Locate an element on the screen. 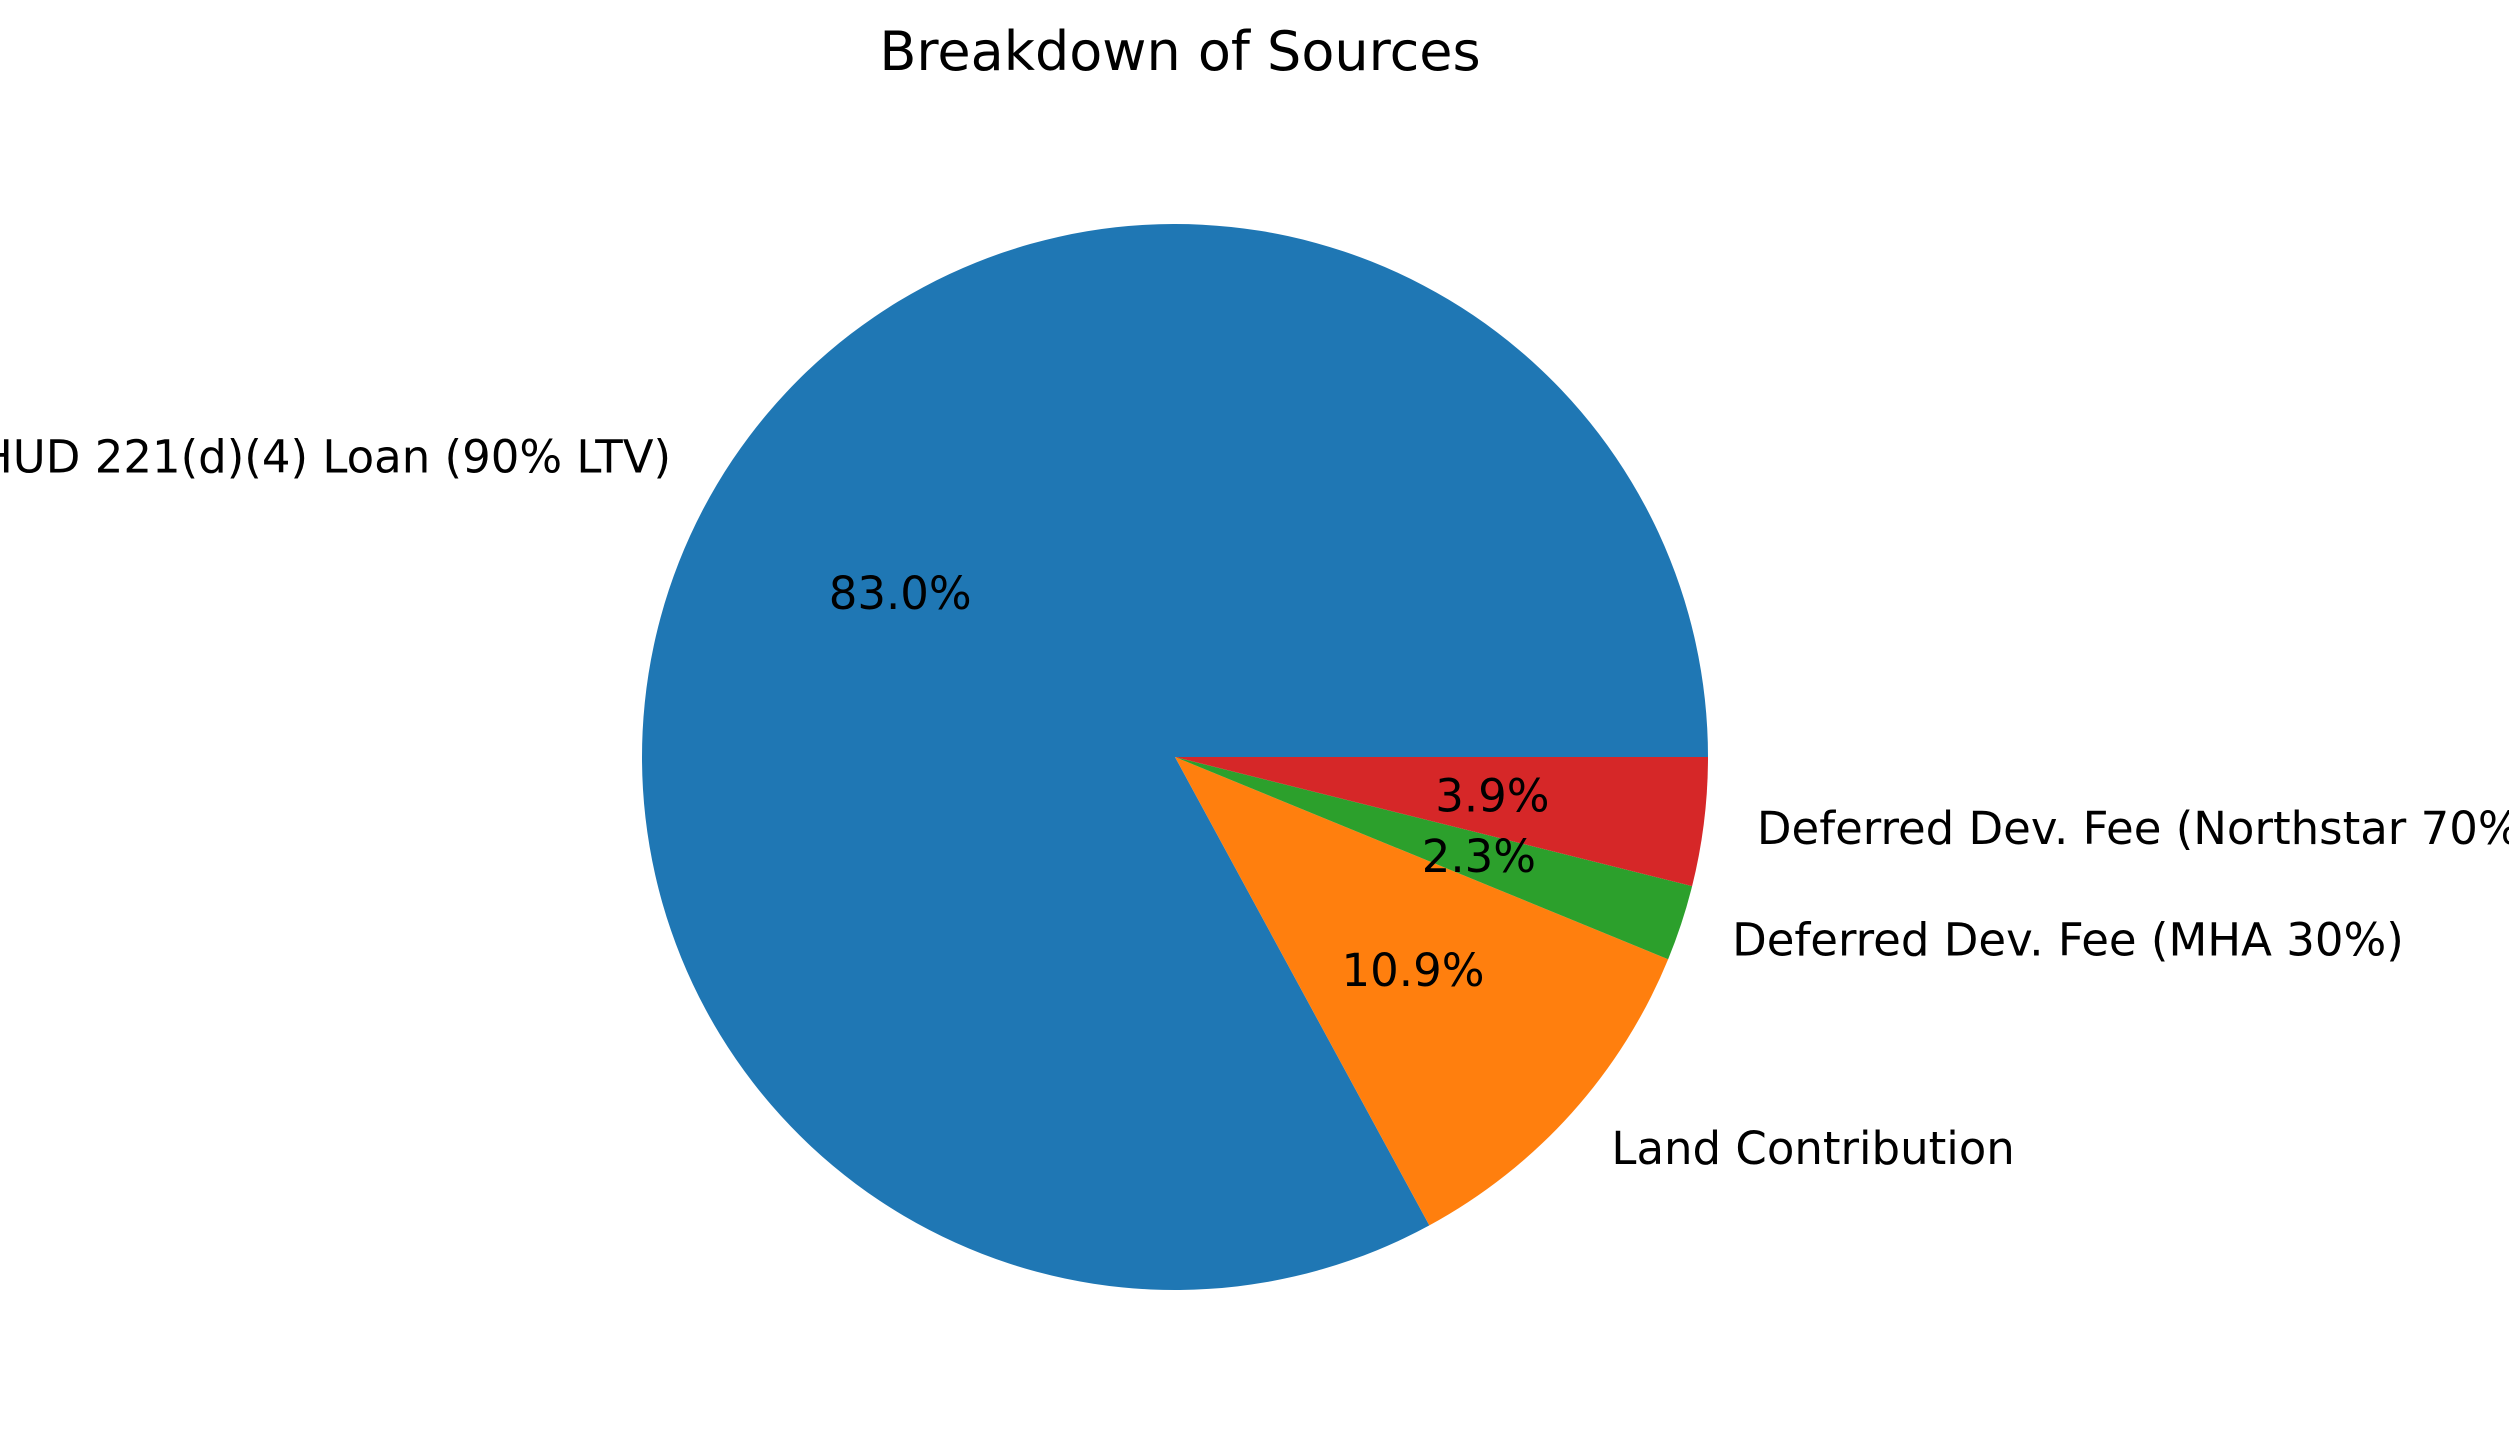 The height and width of the screenshot is (1455, 2509). pie-slice-label-2: Deferred Dev. Fee (MHA 30%) is located at coordinates (2068, 939).